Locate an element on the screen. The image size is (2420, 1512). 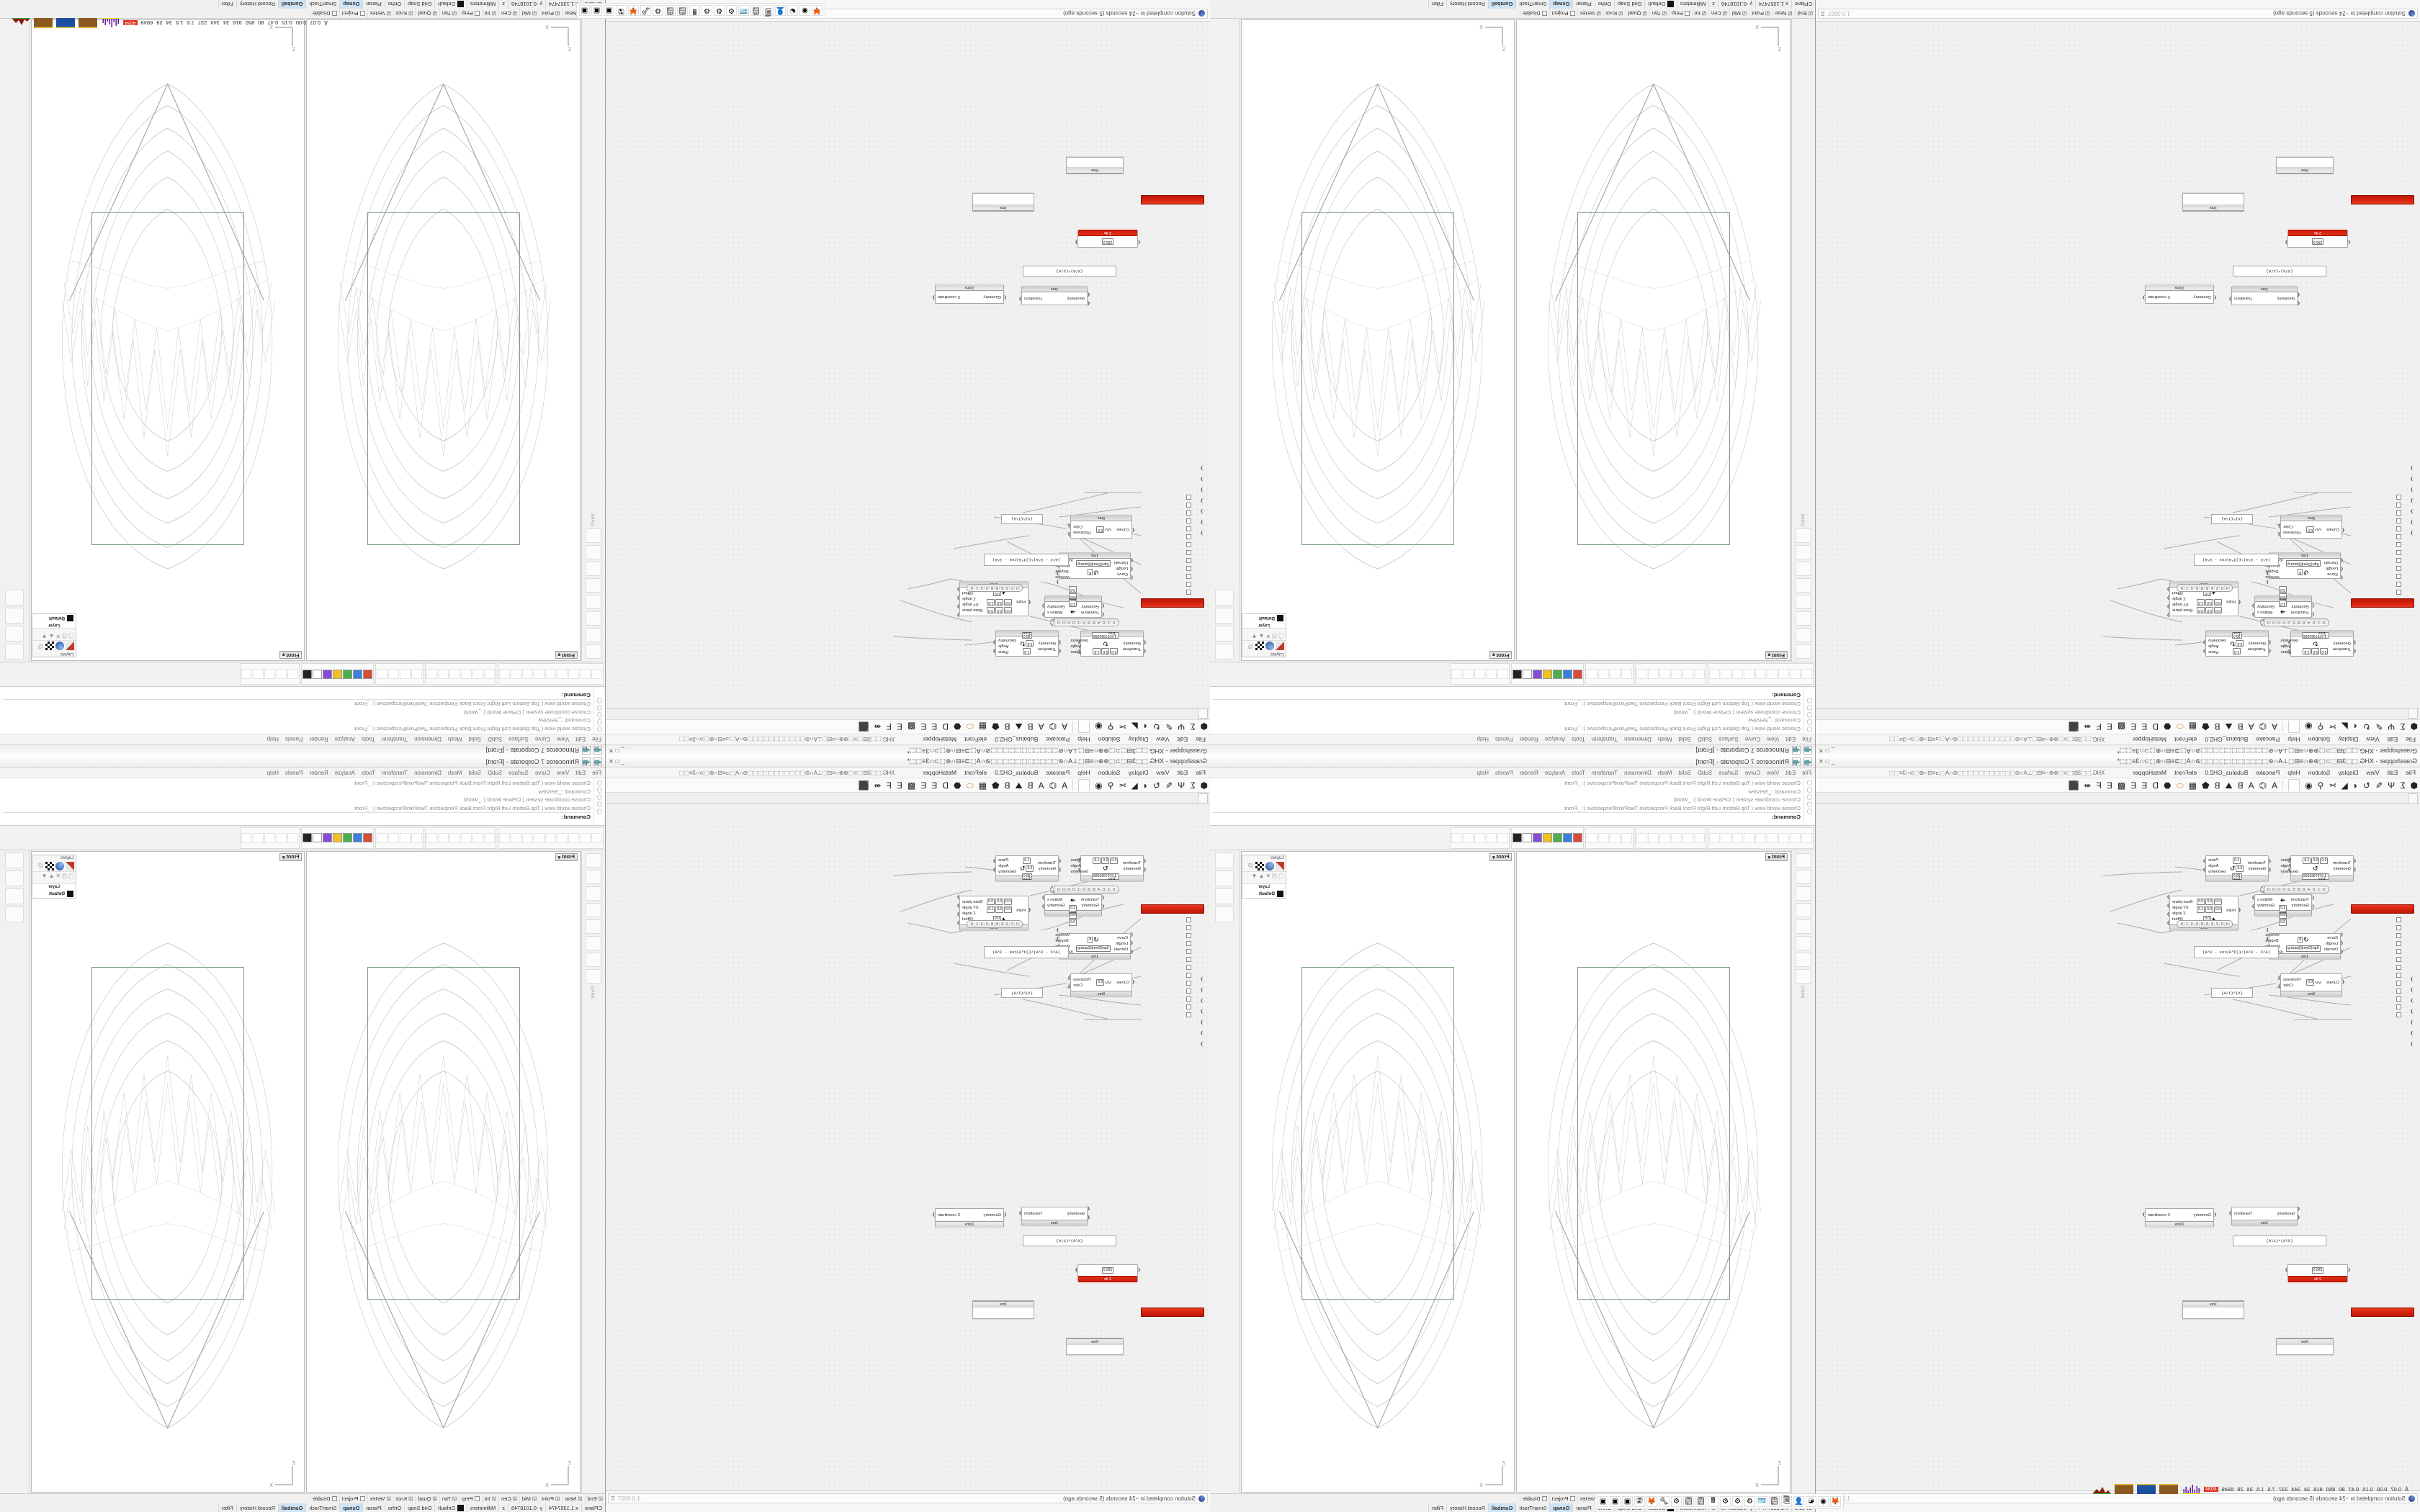
expression-component-2: (X)^(1\A) is located at coordinates (2232, 519).